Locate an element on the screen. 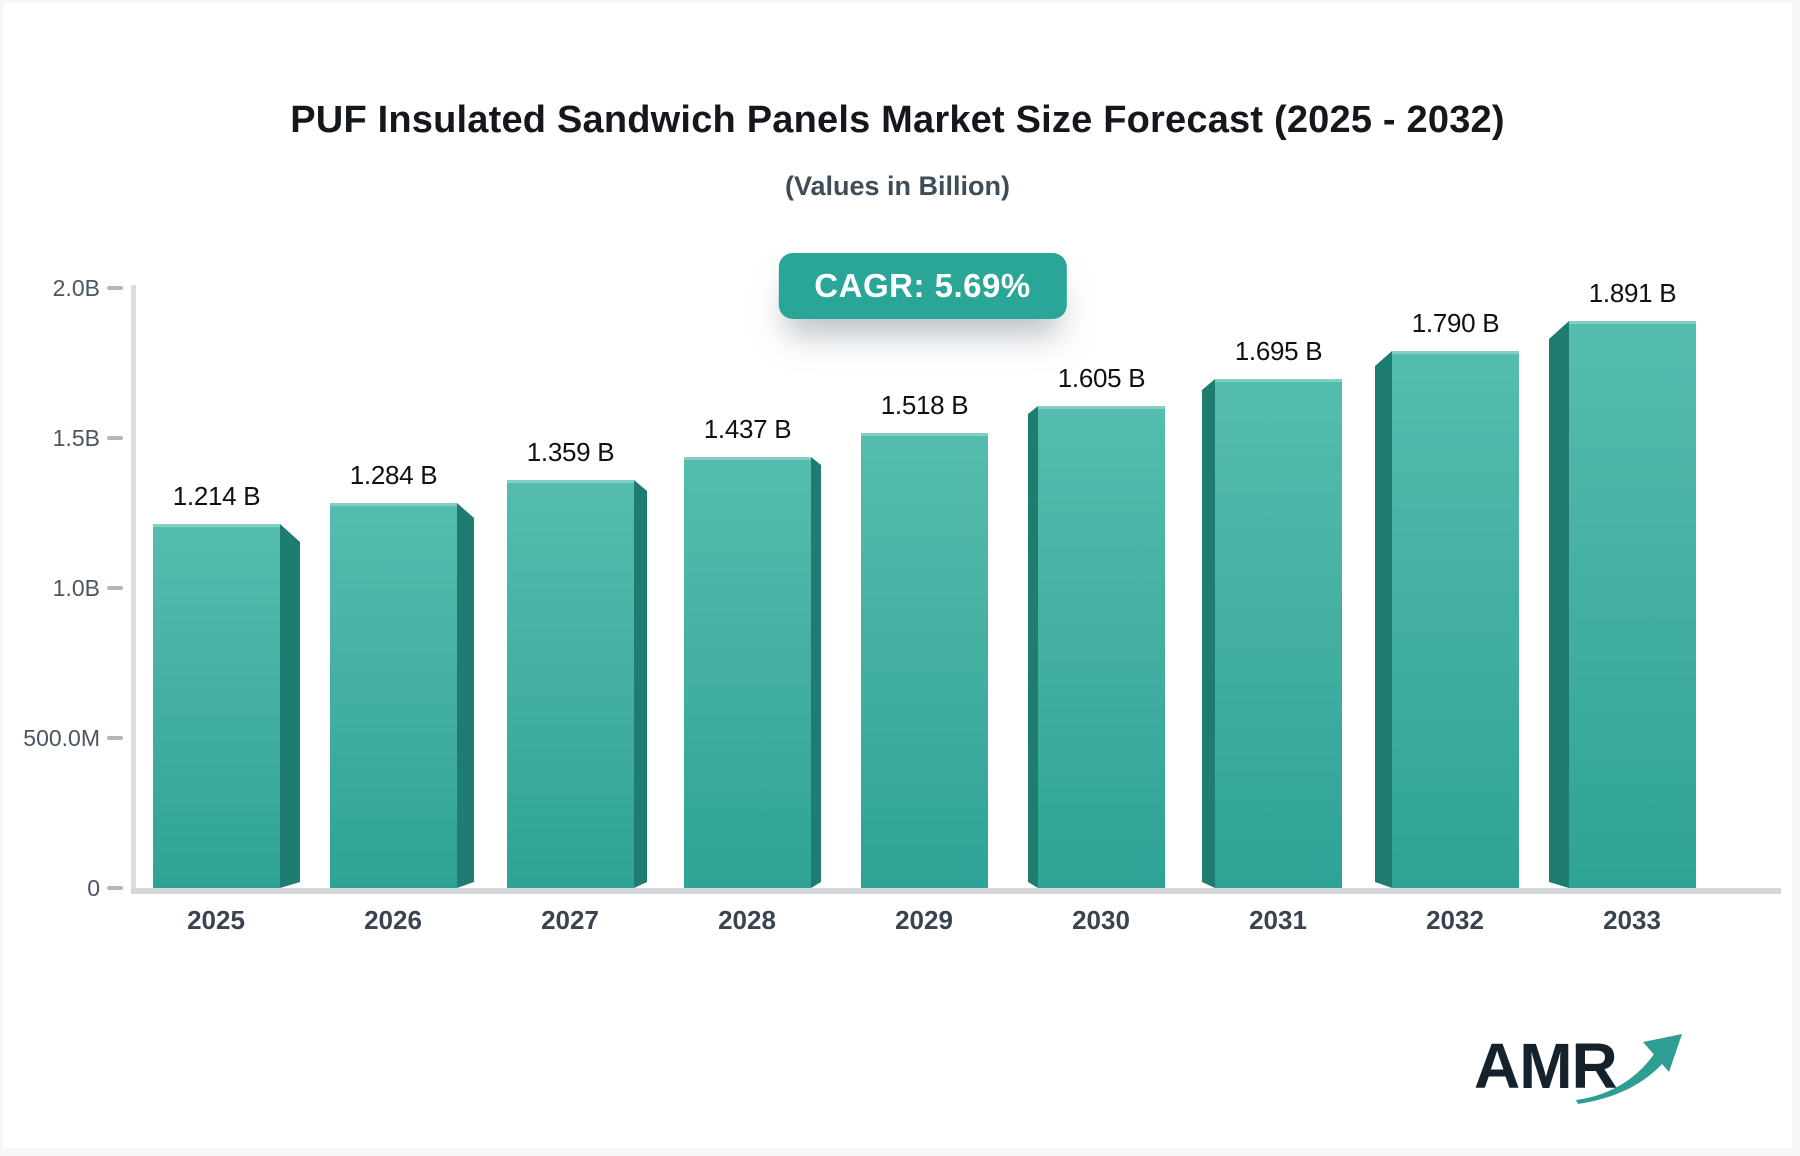  x-axis-year-label: 2032 is located at coordinates (1455, 920).